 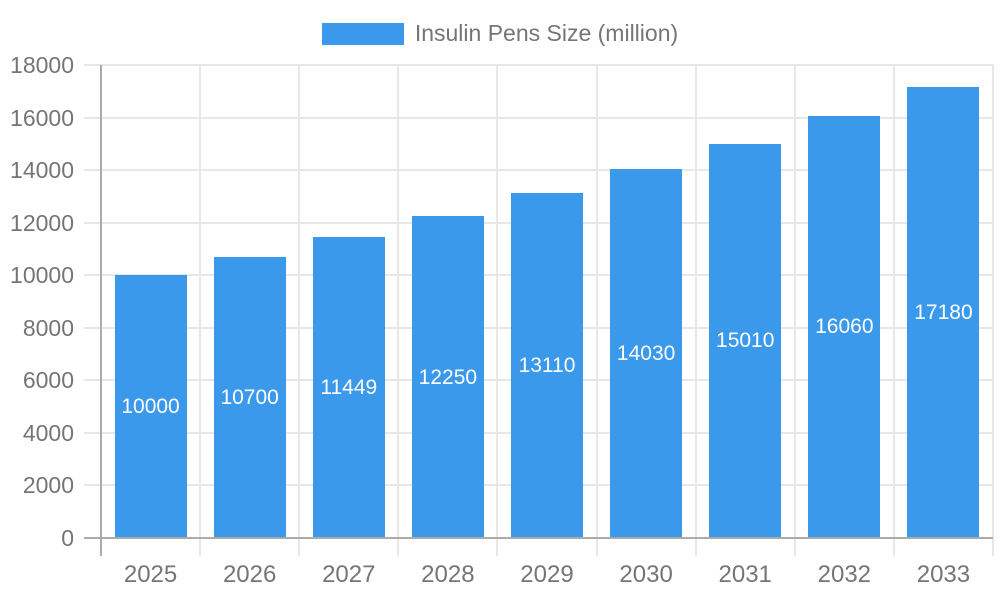 I want to click on x-axis-label: 2027, so click(x=349, y=574).